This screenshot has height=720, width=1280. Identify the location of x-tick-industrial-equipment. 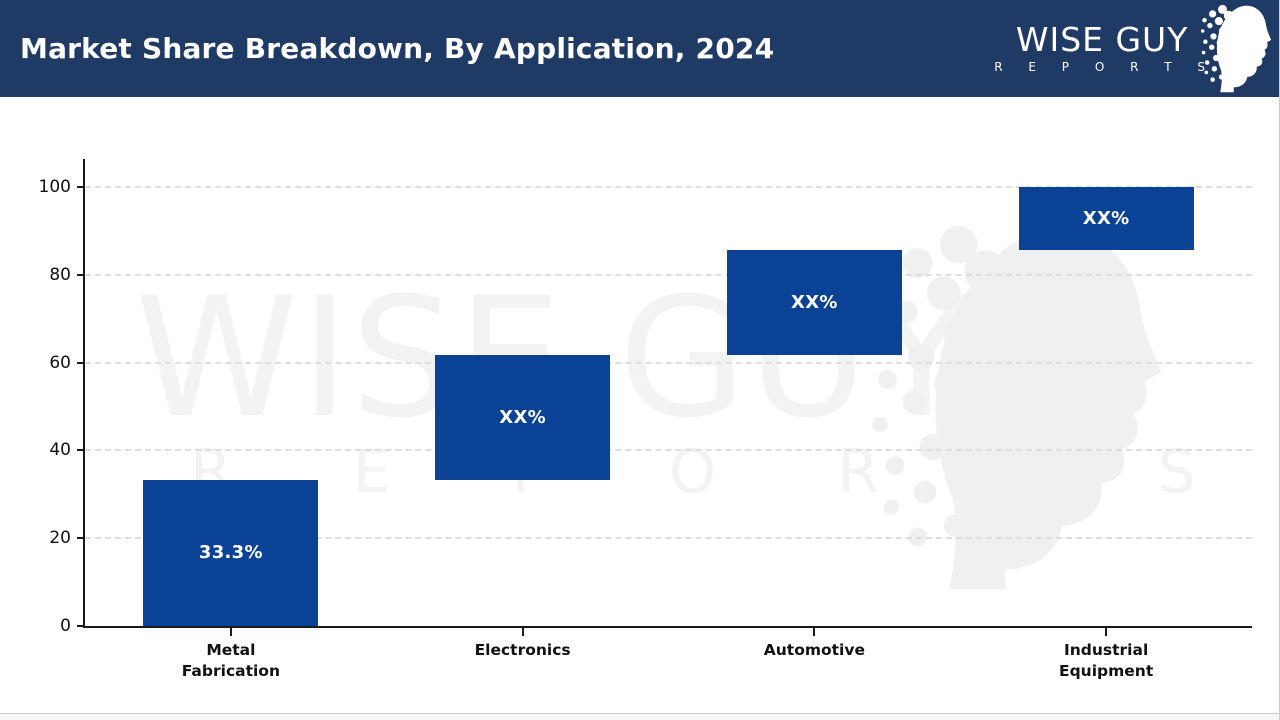
(1106, 632).